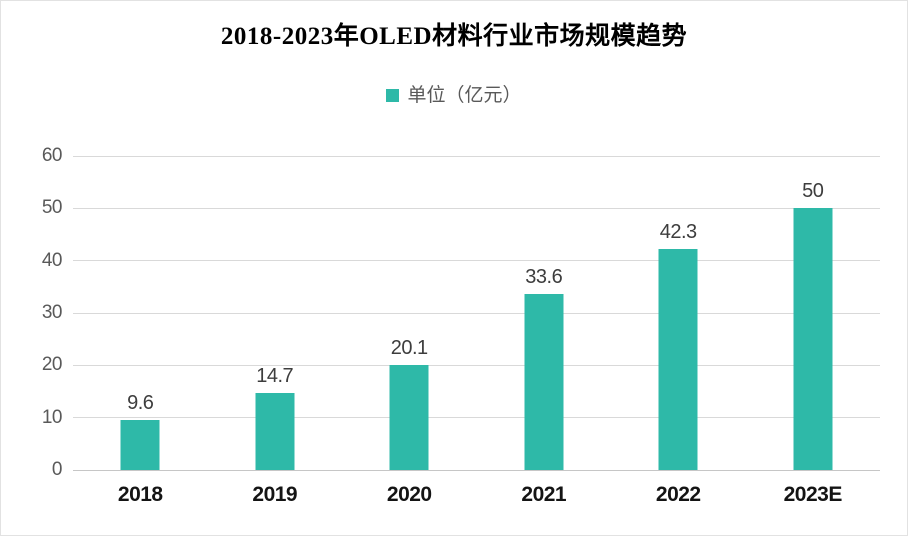 This screenshot has height=536, width=908. Describe the element at coordinates (52, 312) in the screenshot. I see `y-tick-label: 30` at that location.